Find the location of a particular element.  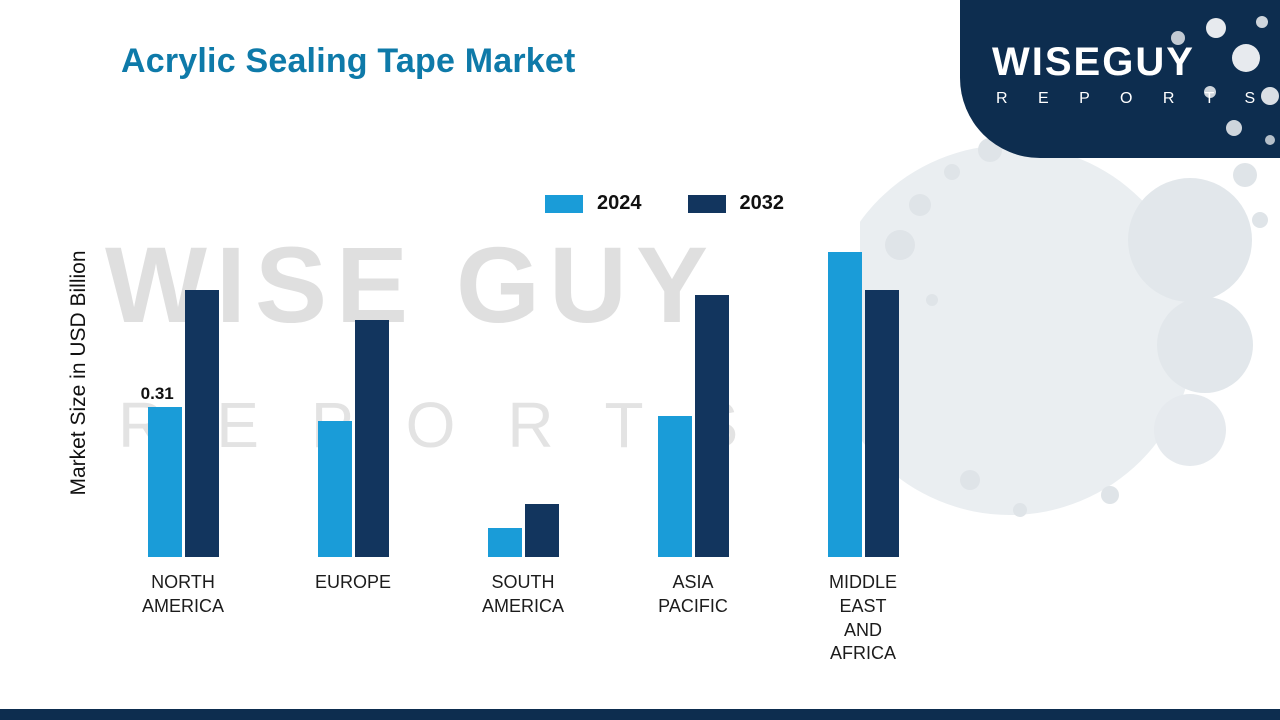

logo-subtitle: R E P O R T S is located at coordinates (1132, 98).